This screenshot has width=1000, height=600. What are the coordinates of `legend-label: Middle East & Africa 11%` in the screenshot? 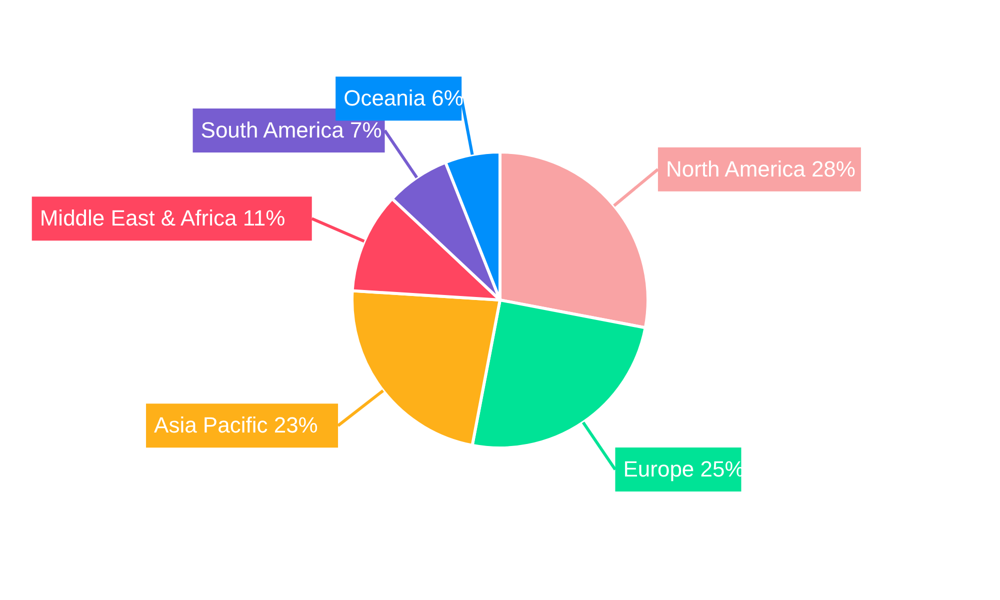 It's located at (163, 218).